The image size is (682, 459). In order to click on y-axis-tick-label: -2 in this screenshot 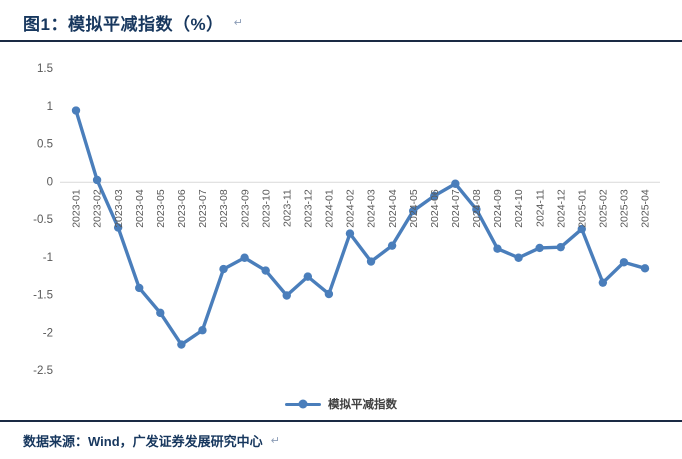, I will do `click(48, 333)`.